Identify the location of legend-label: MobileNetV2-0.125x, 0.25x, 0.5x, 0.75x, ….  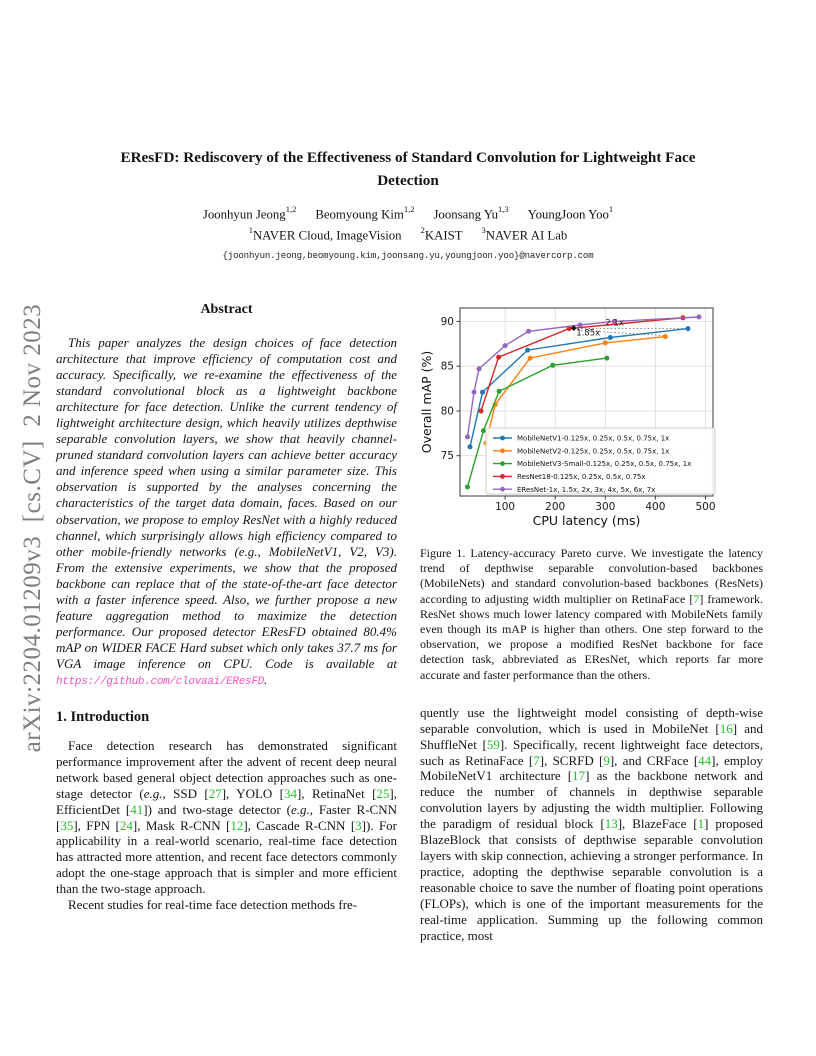
(593, 451).